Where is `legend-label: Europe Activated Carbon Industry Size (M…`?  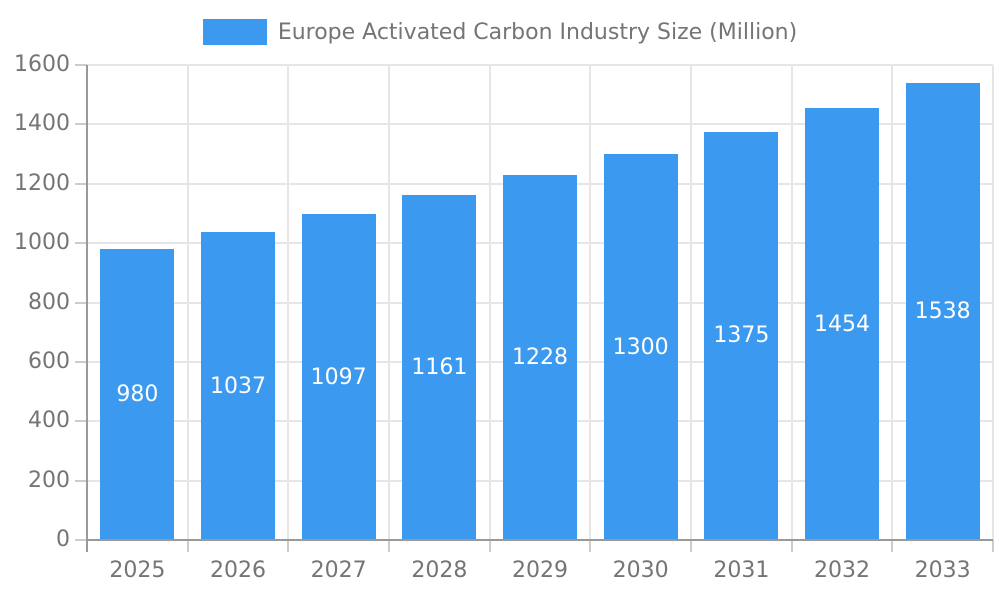 legend-label: Europe Activated Carbon Industry Size (M… is located at coordinates (537, 32).